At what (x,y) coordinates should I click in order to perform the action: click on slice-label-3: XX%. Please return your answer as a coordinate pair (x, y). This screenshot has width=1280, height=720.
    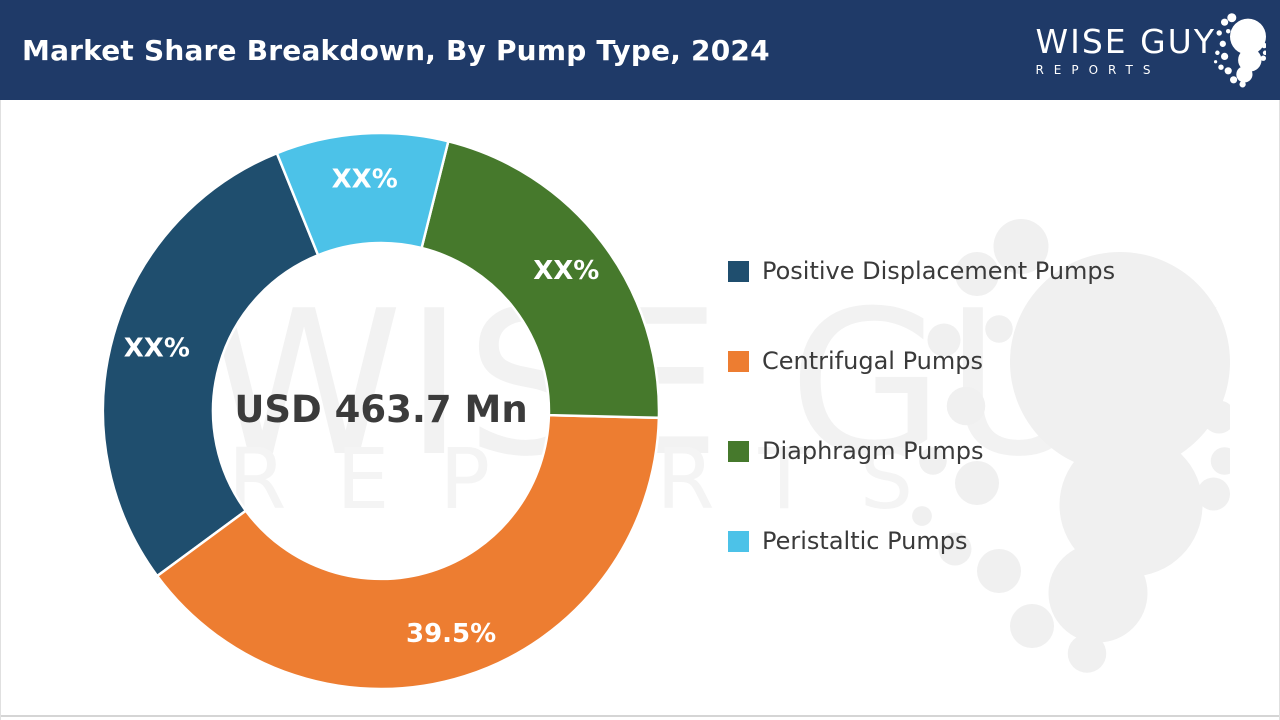
    Looking at the image, I should click on (365, 180).